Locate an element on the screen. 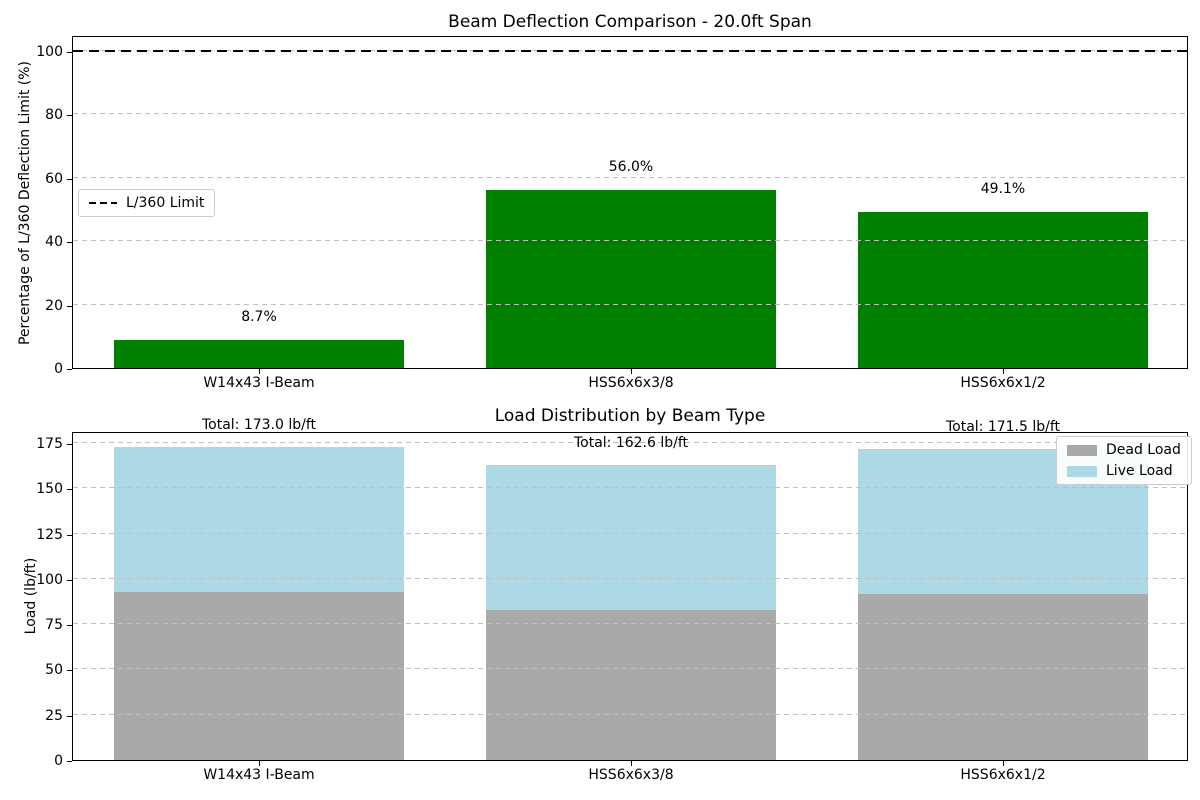 This screenshot has height=800, width=1200. legend-row-live-load: Live Load is located at coordinates (1124, 471).